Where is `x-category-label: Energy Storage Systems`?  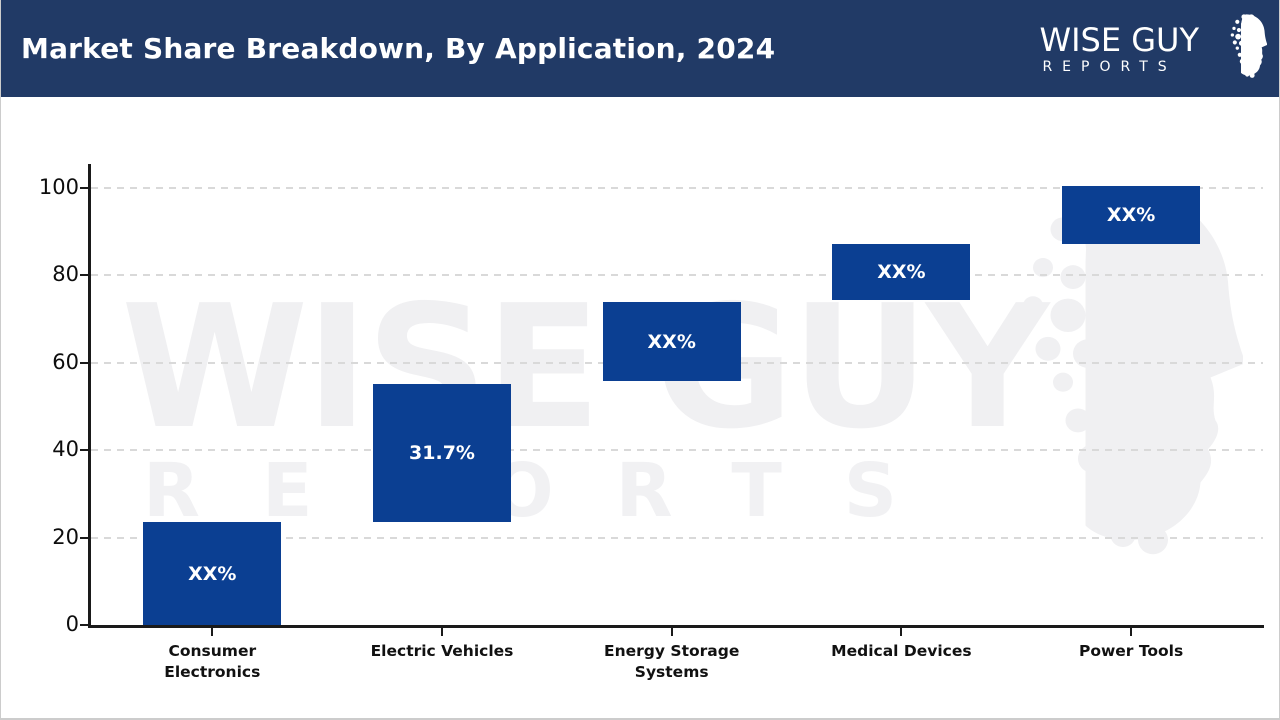
x-category-label: Energy Storage Systems is located at coordinates (672, 661).